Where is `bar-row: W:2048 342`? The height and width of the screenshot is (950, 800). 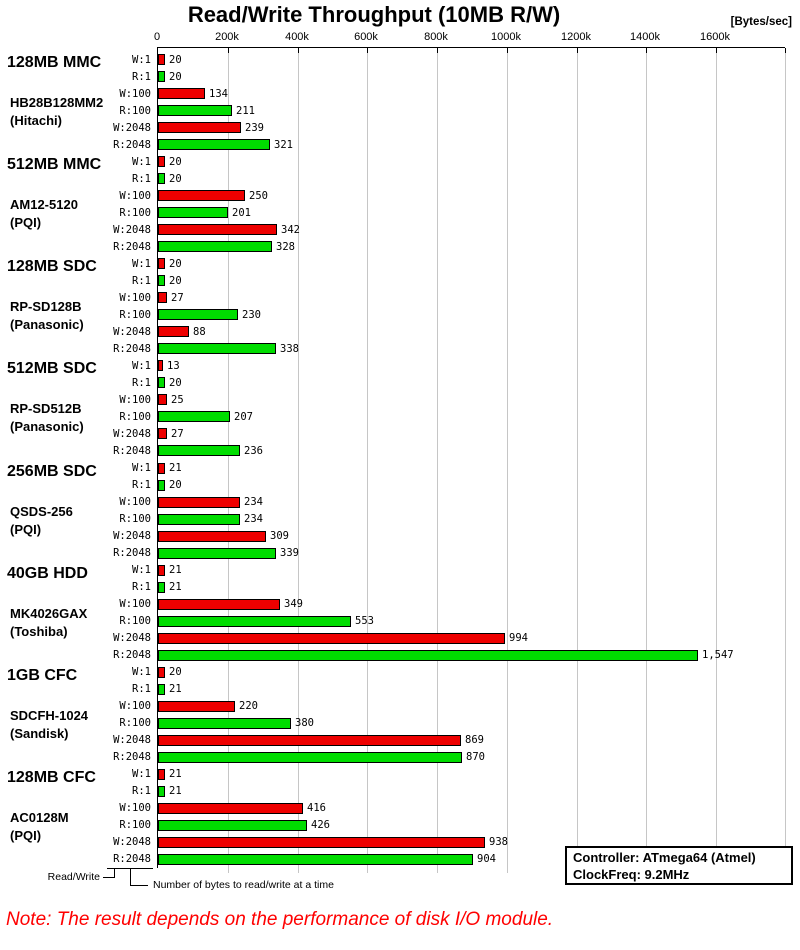
bar-row: W:2048 342 is located at coordinates (449, 229).